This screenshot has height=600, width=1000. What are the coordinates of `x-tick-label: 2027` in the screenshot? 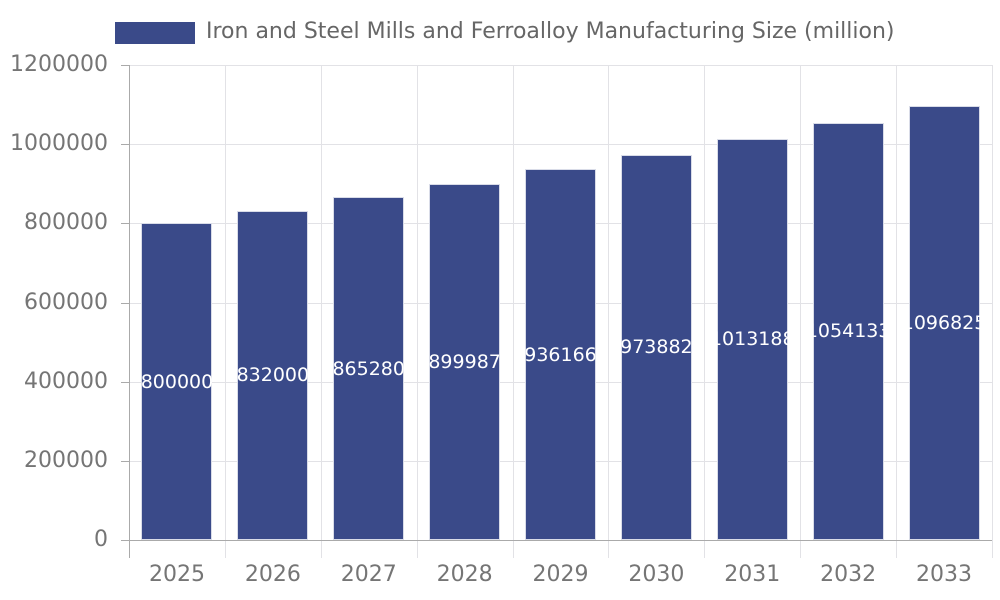 It's located at (368, 574).